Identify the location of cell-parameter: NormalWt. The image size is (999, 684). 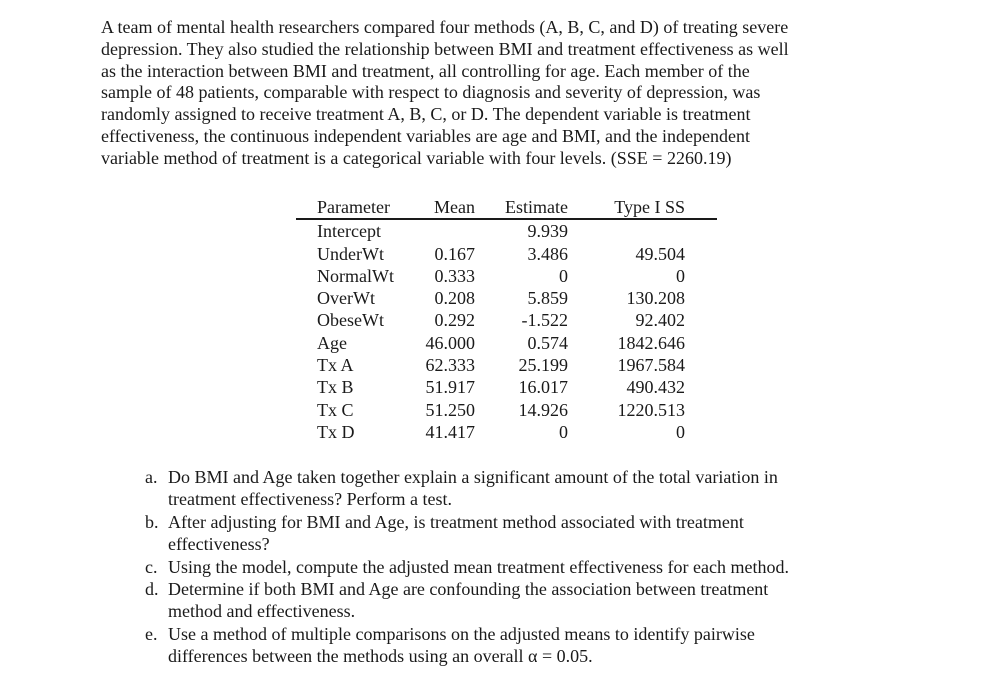
(355, 275).